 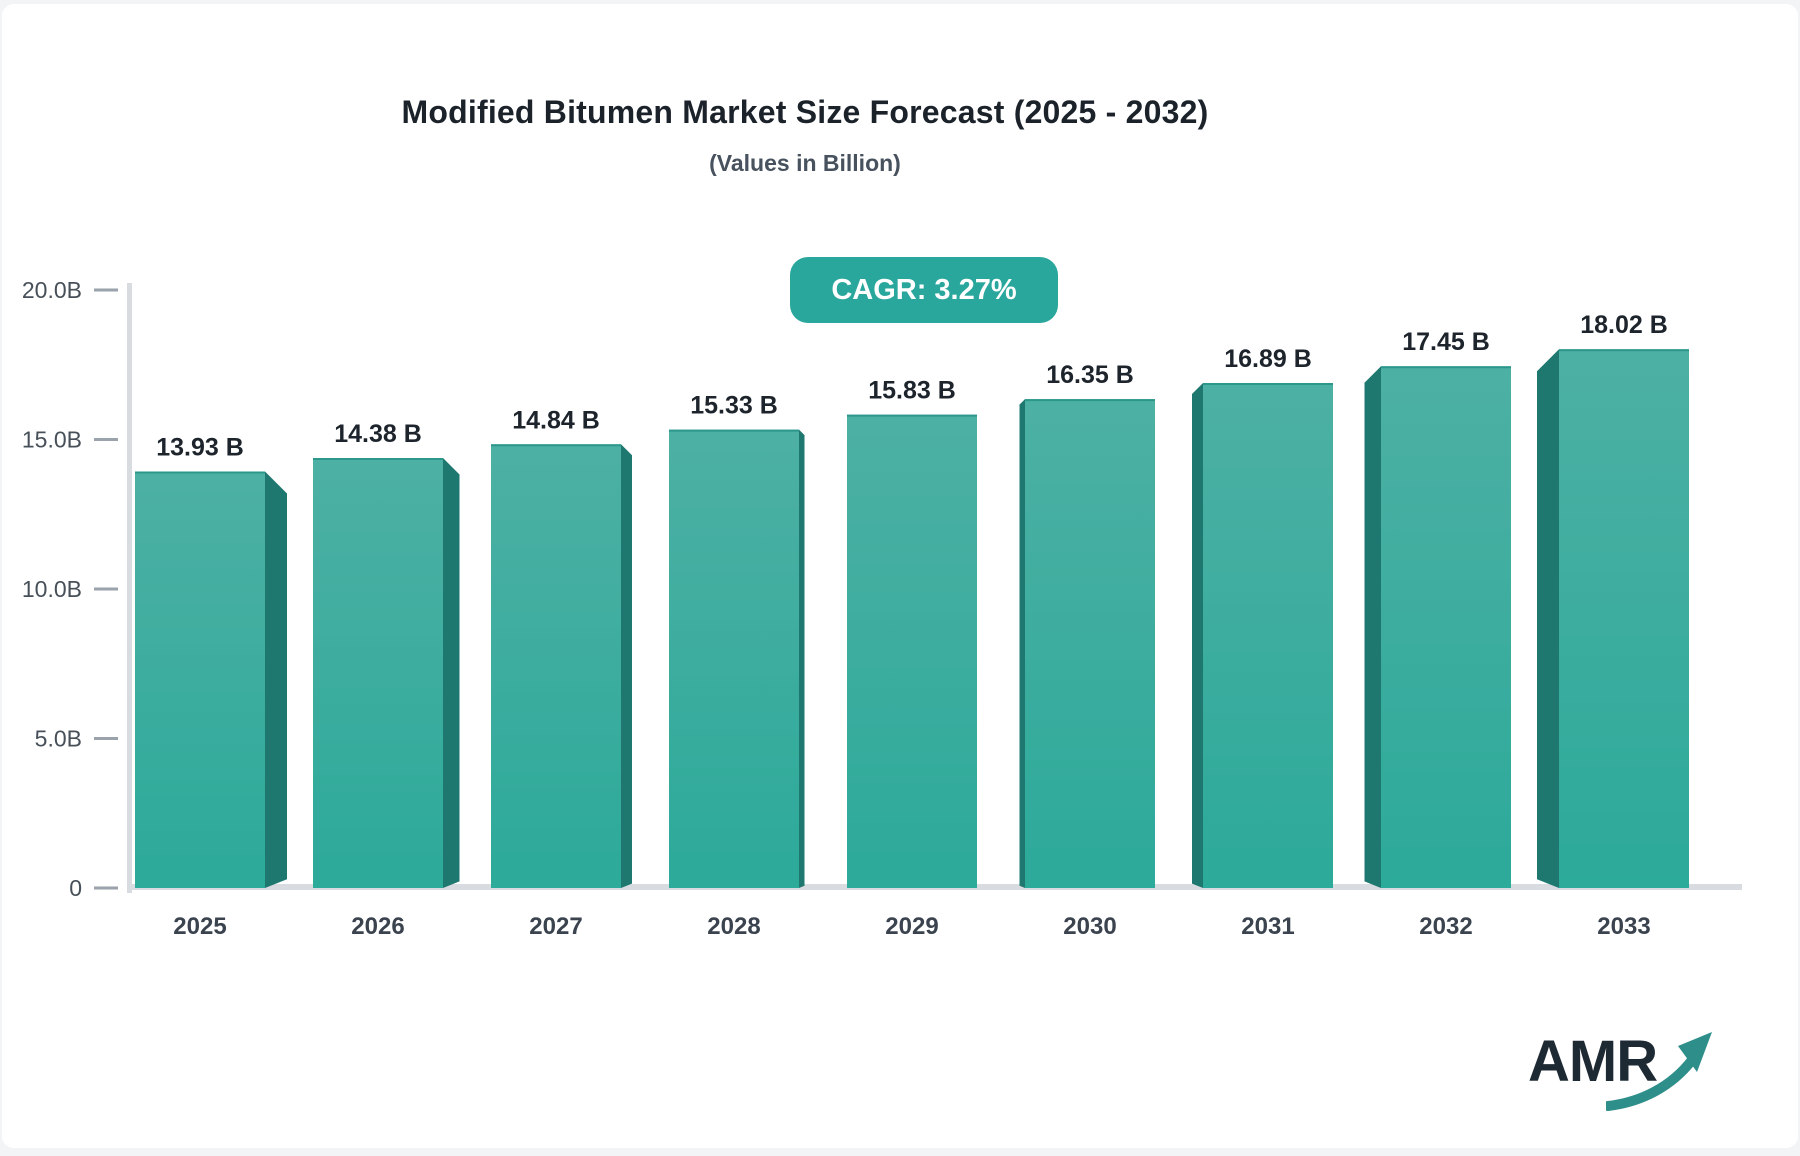 What do you see at coordinates (52, 290) in the screenshot?
I see `y-tick-label: 20.0B` at bounding box center [52, 290].